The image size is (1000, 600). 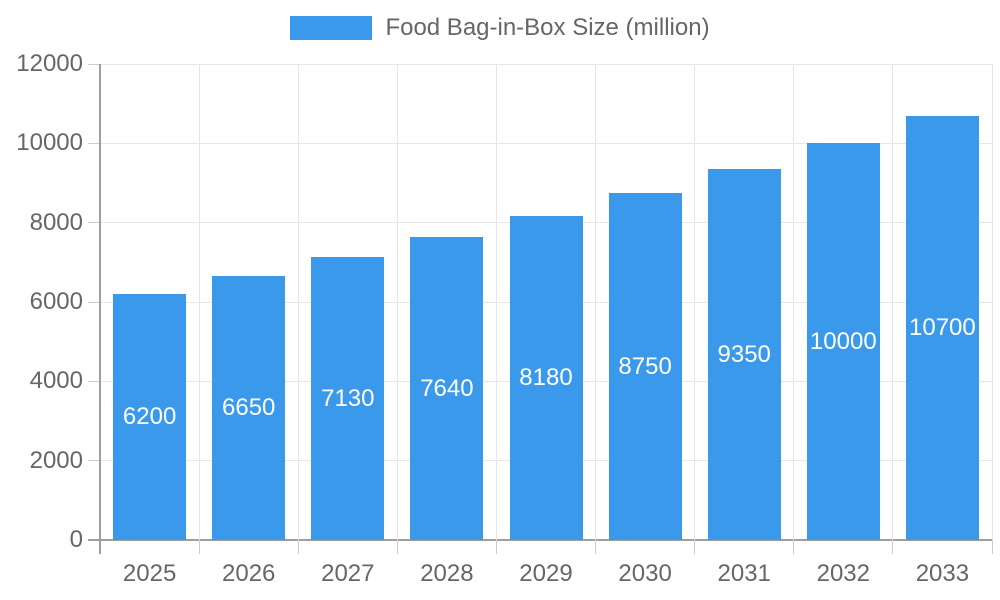 What do you see at coordinates (56, 222) in the screenshot?
I see `y-axis-label: 8000` at bounding box center [56, 222].